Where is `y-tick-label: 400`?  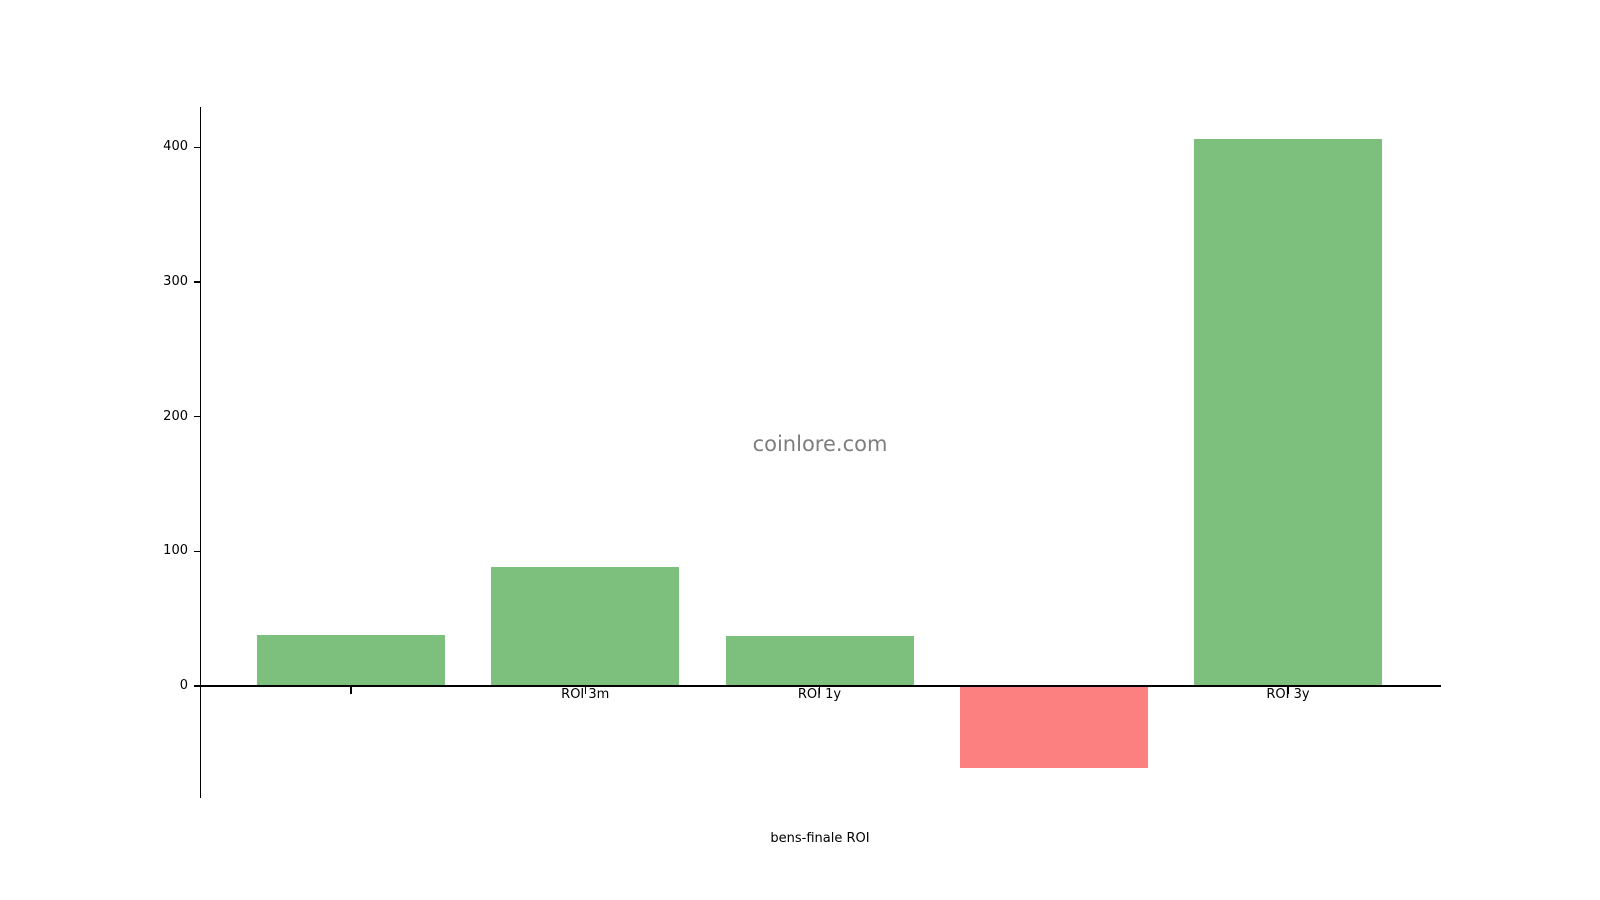
y-tick-label: 400 is located at coordinates (175, 147).